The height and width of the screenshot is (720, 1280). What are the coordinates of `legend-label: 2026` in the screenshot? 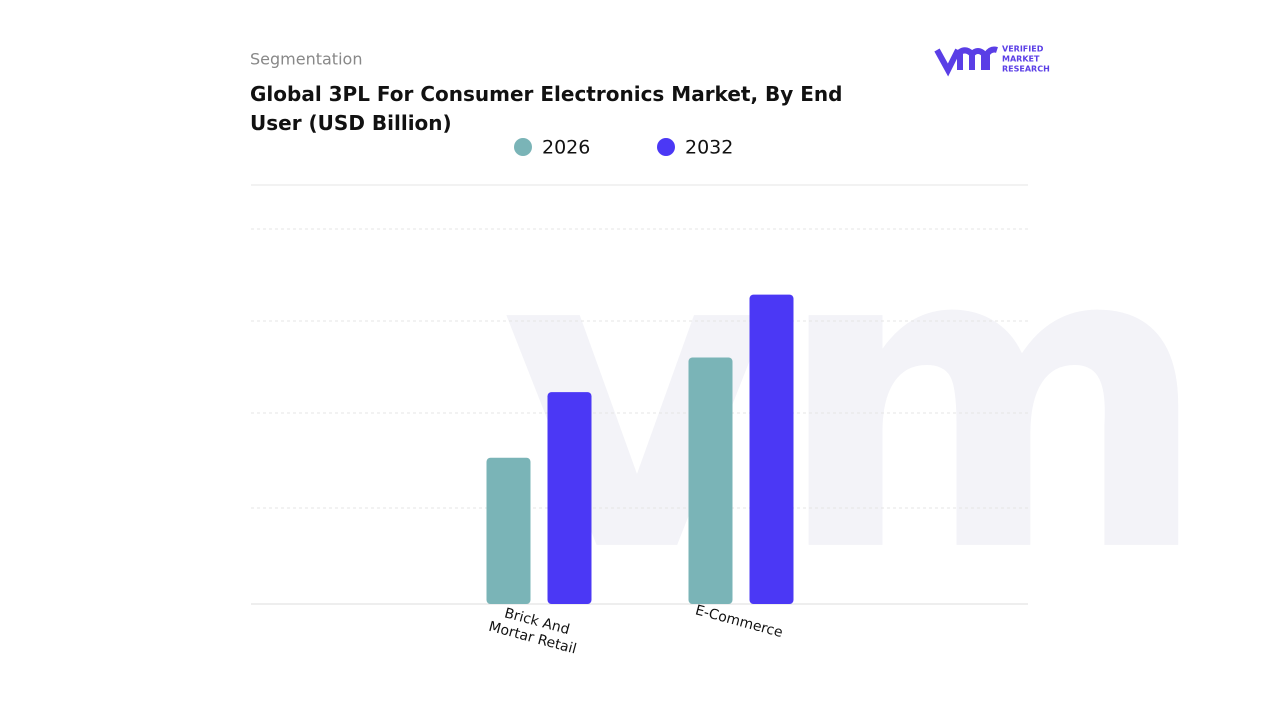 It's located at (566, 148).